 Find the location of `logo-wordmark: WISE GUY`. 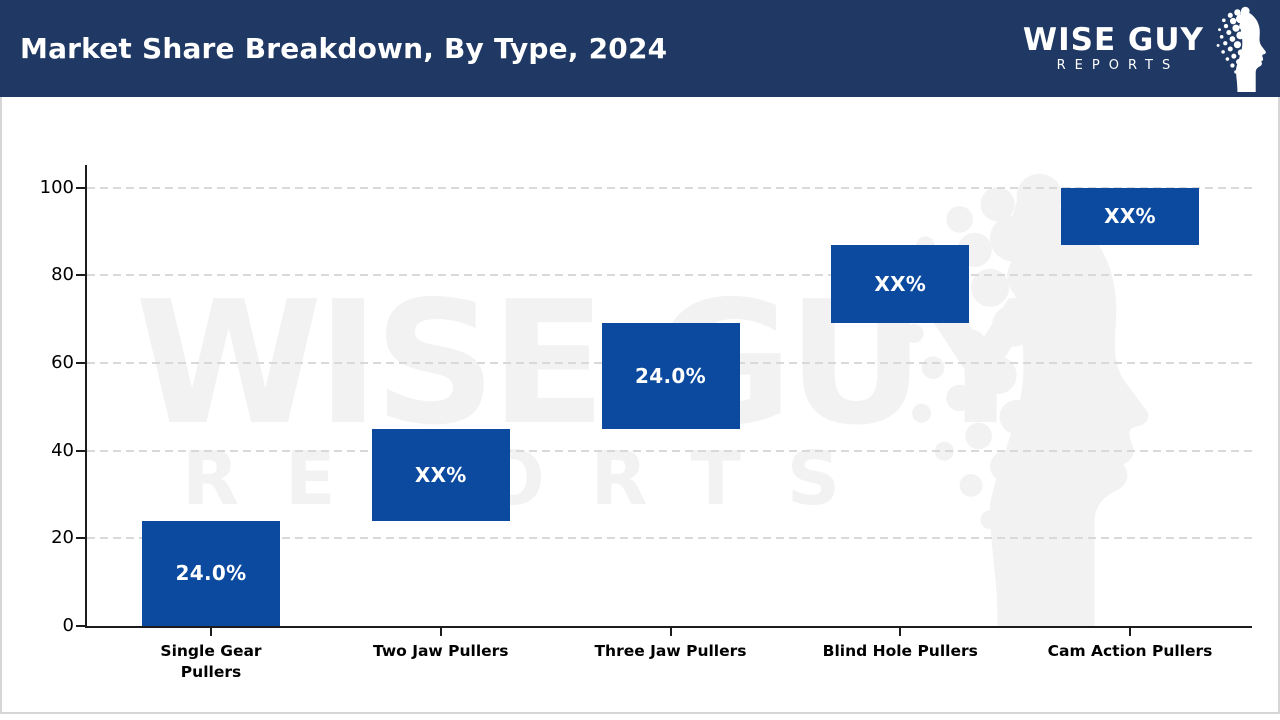

logo-wordmark: WISE GUY is located at coordinates (1113, 39).